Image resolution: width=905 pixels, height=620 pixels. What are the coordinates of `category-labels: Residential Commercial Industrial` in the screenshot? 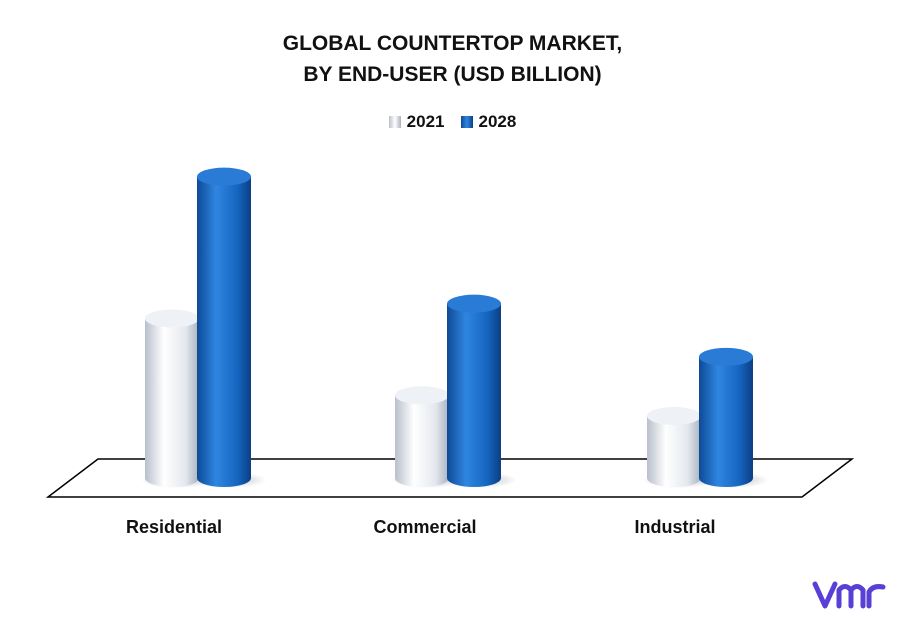 It's located at (421, 527).